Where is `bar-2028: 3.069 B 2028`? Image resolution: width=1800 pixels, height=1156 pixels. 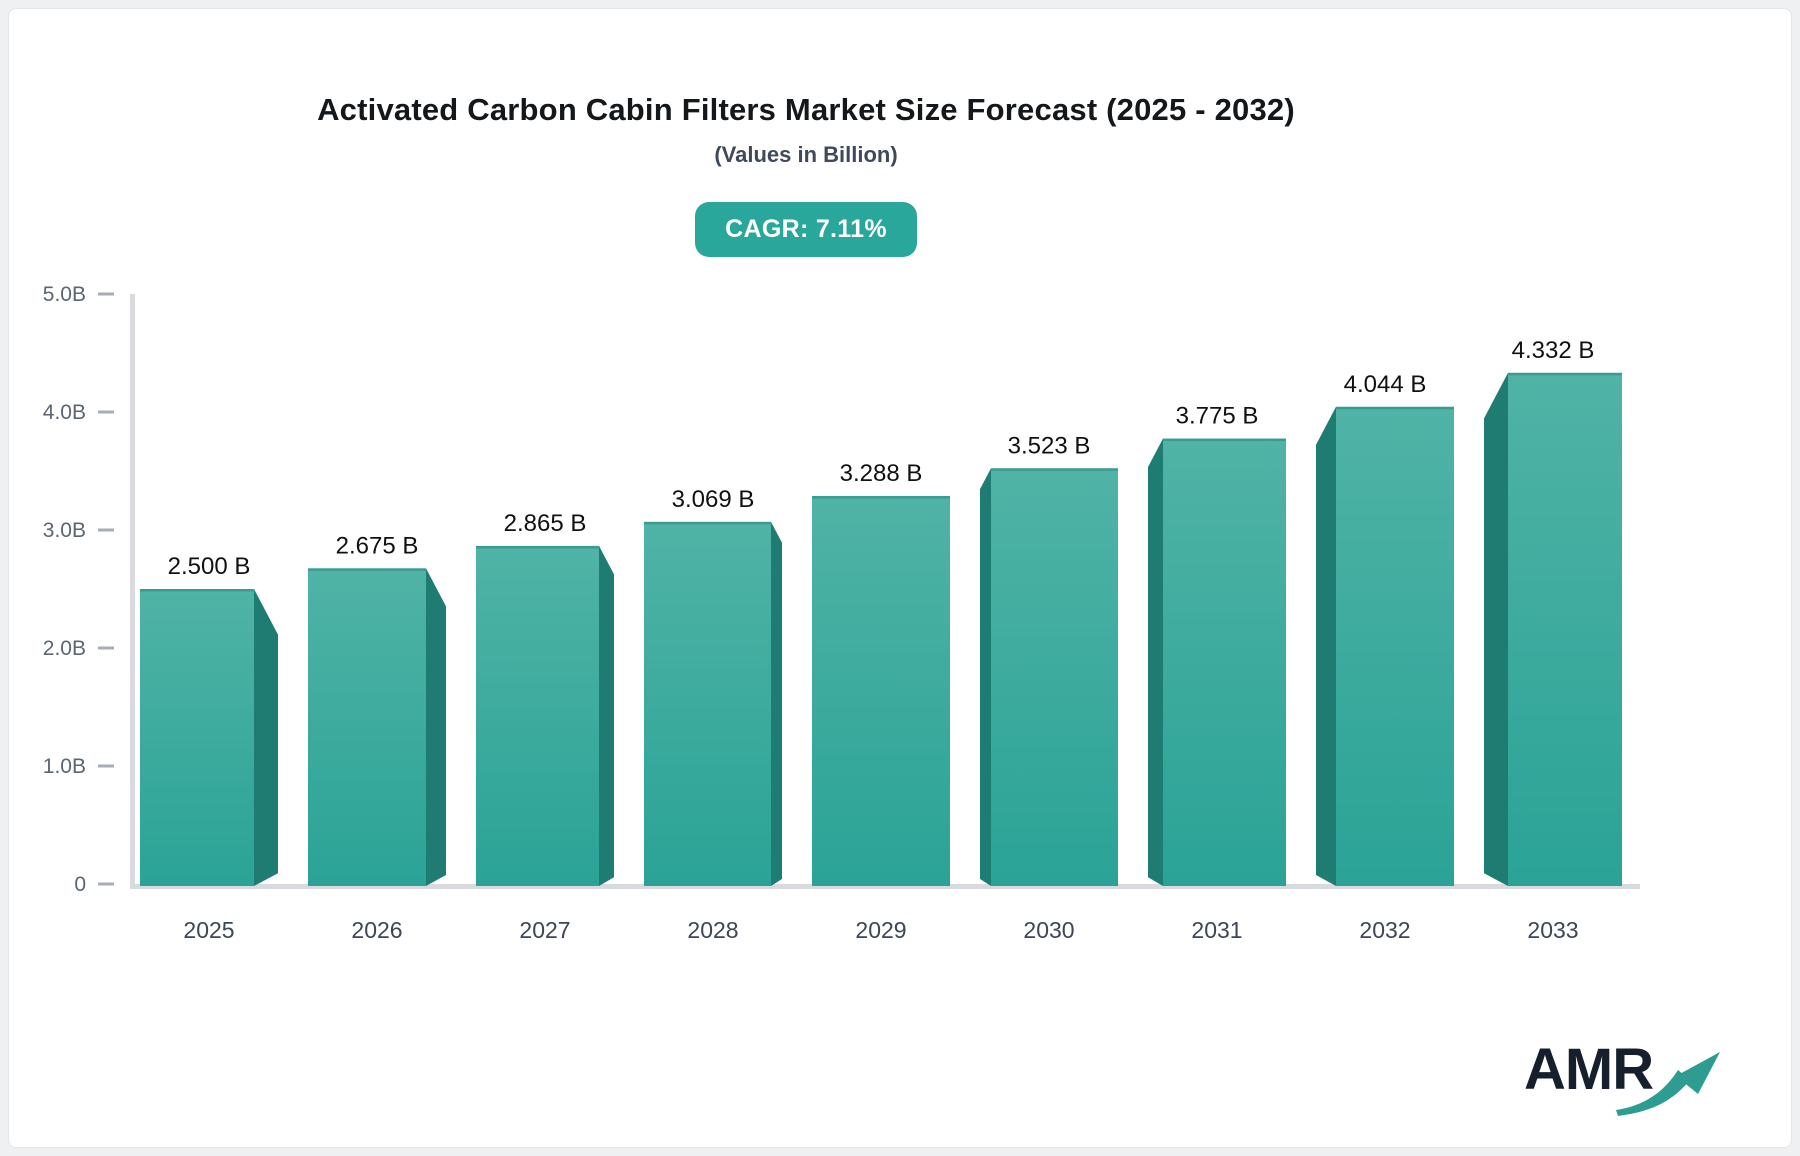
bar-2028: 3.069 B 2028 is located at coordinates (713, 714).